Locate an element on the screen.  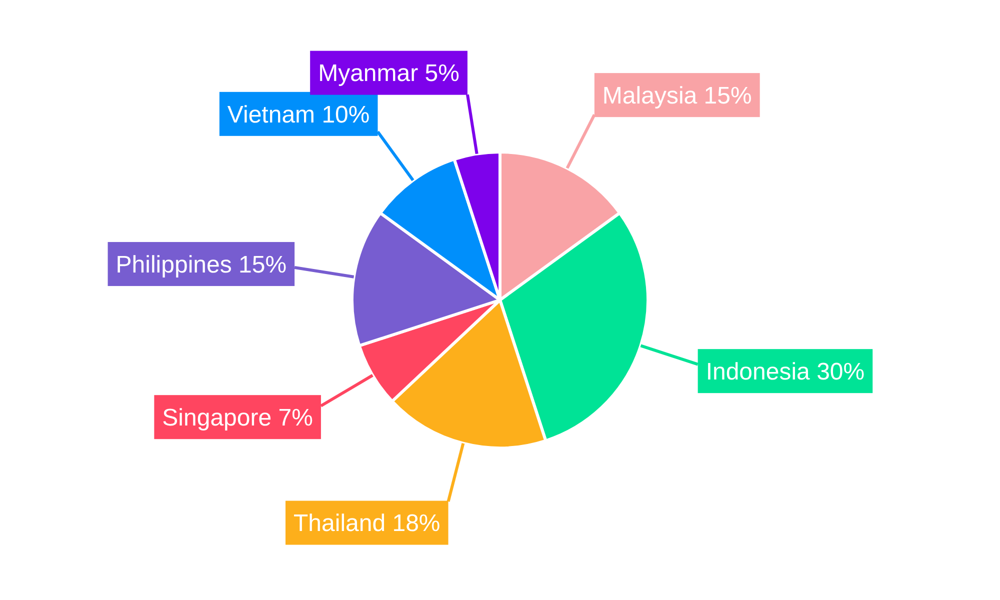
slice-label: Singapore 7% is located at coordinates (237, 418).